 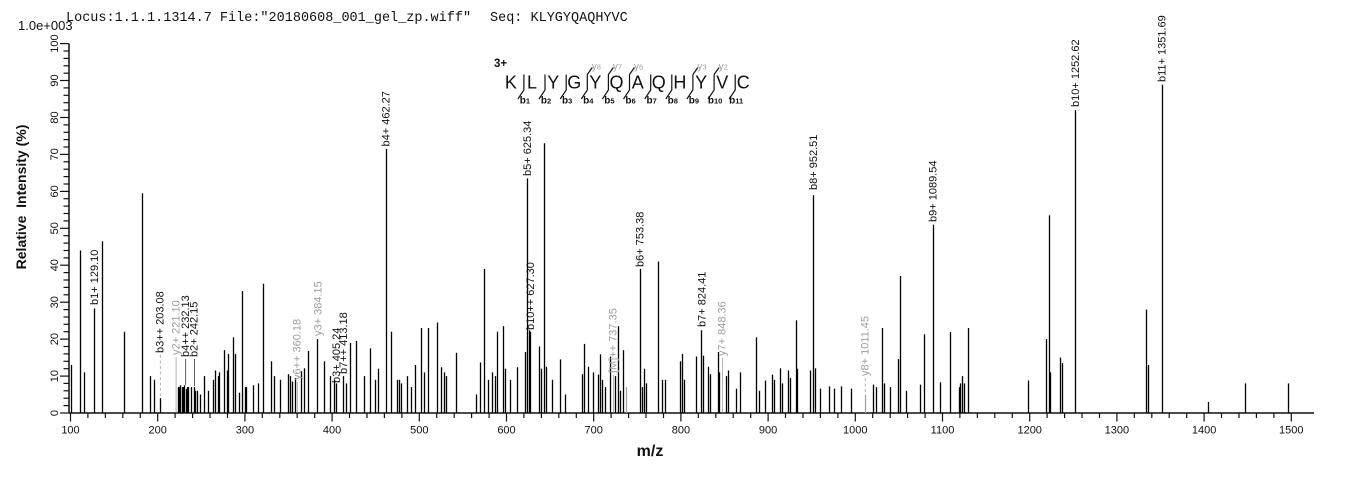 What do you see at coordinates (531, 296) in the screenshot?
I see `svg-text: b10++ 627.30` at bounding box center [531, 296].